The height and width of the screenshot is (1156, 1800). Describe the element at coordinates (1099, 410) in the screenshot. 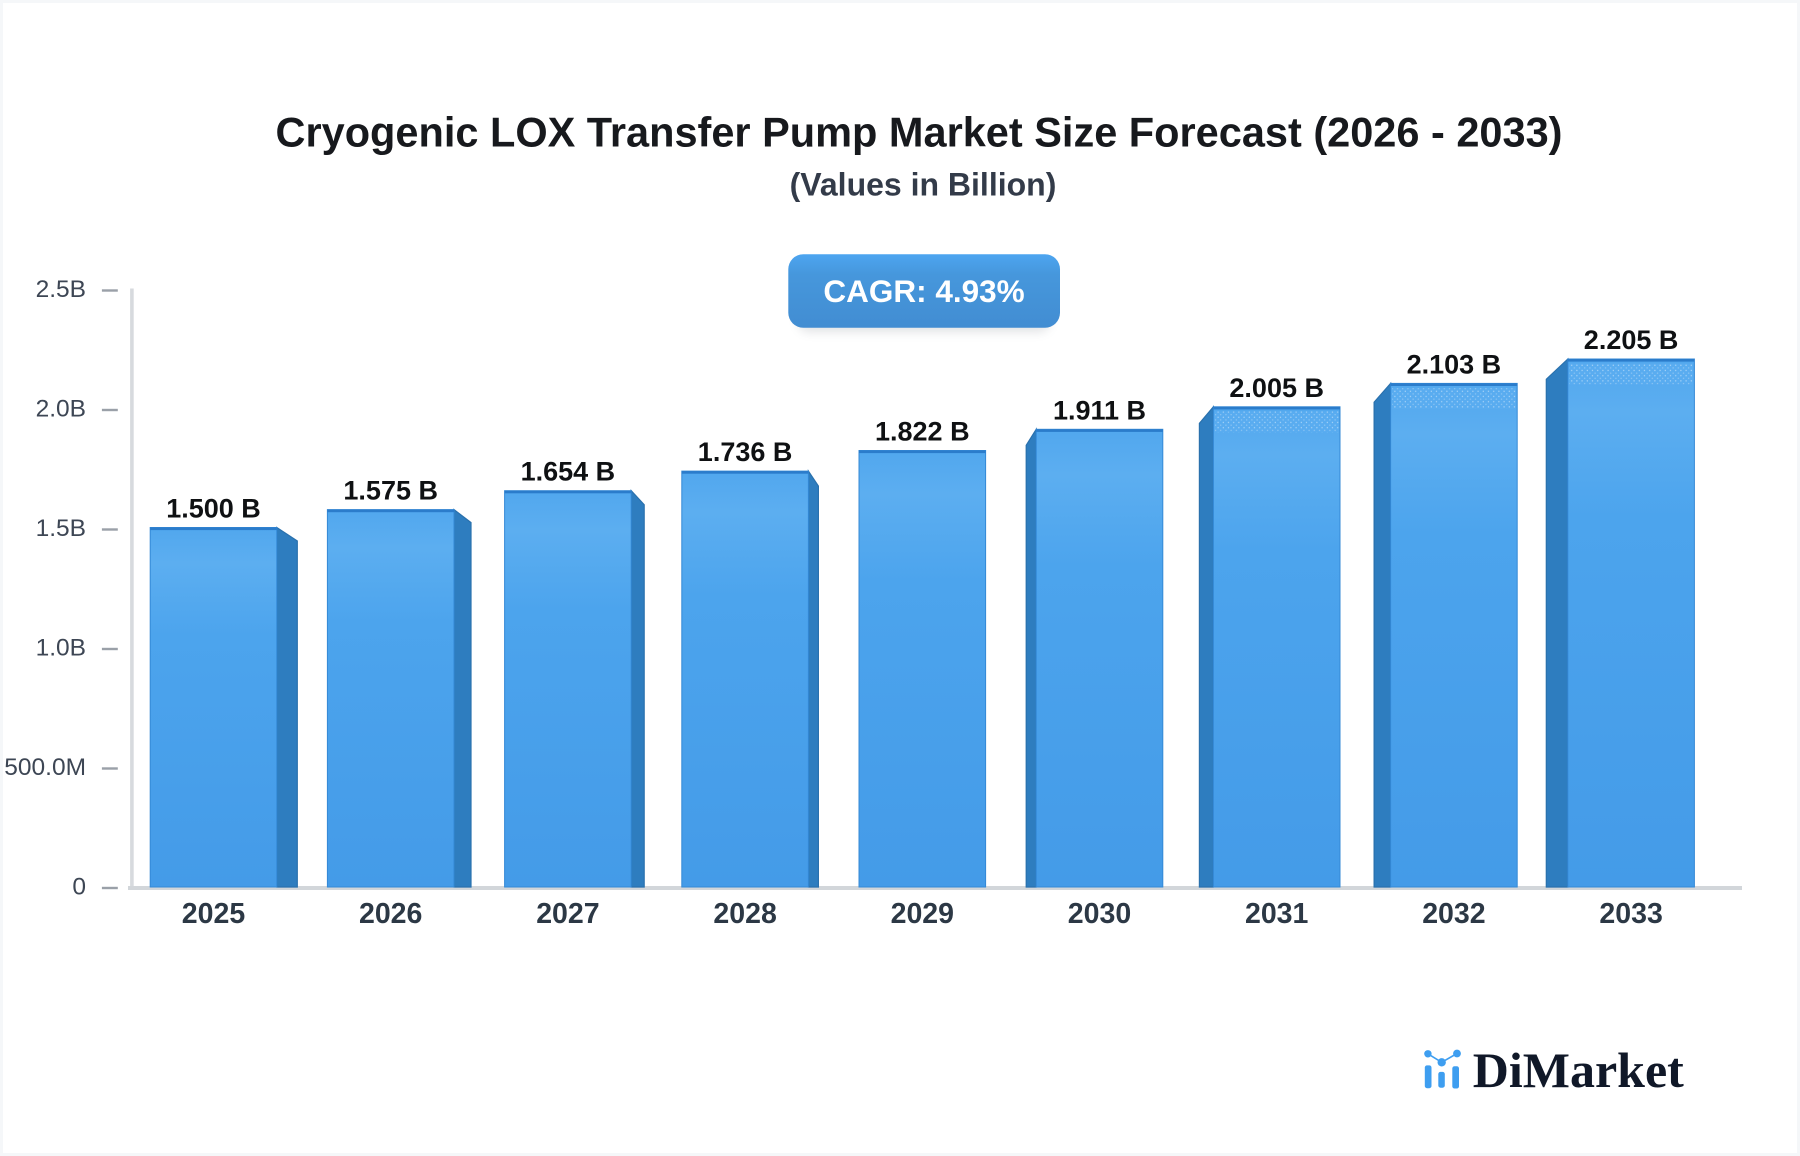

I see `svg-text: 1.911 B` at that location.